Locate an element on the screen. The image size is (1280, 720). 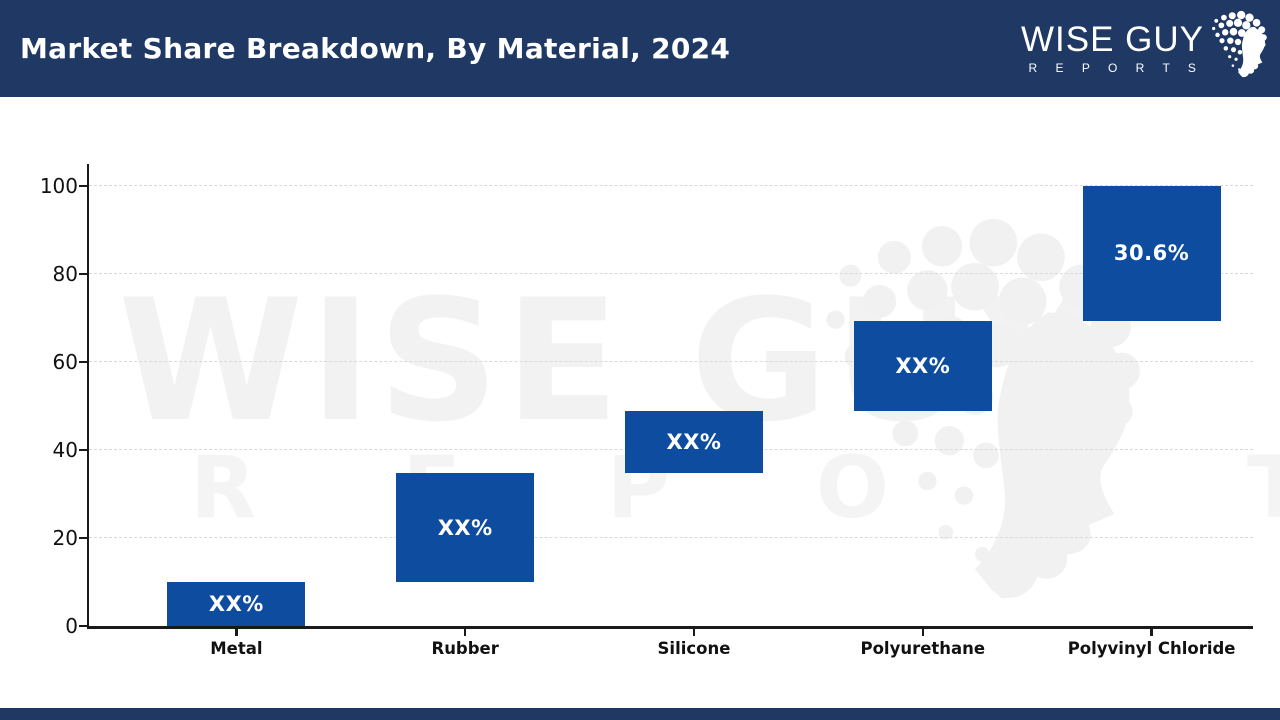
brand-logo: WISE GUY R E P O R T S is located at coordinates (1145, 49).